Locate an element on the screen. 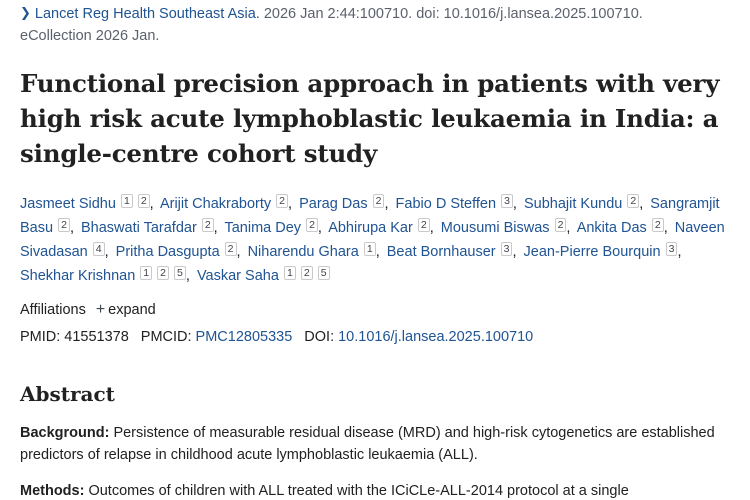 The height and width of the screenshot is (500, 750). author-item: Abhirupa Kar 2, is located at coordinates (382, 227).